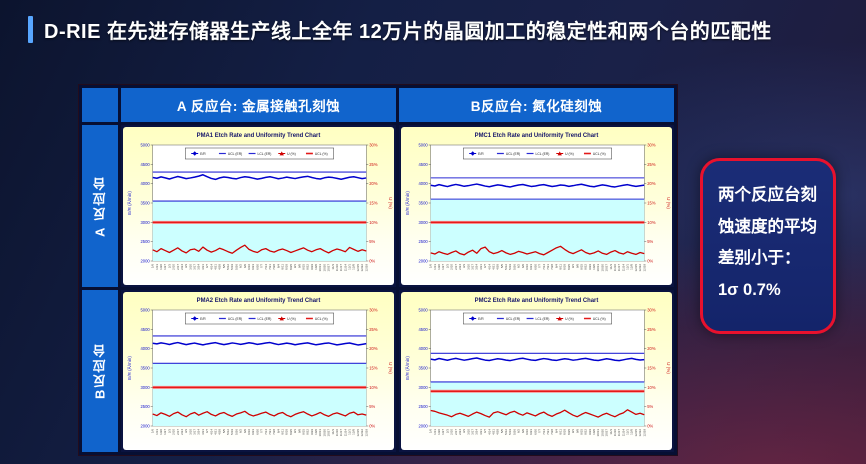 This screenshot has height=464, width=866. Describe the element at coordinates (464, 266) in the screenshot. I see `svg-text: 3/3` at that location.